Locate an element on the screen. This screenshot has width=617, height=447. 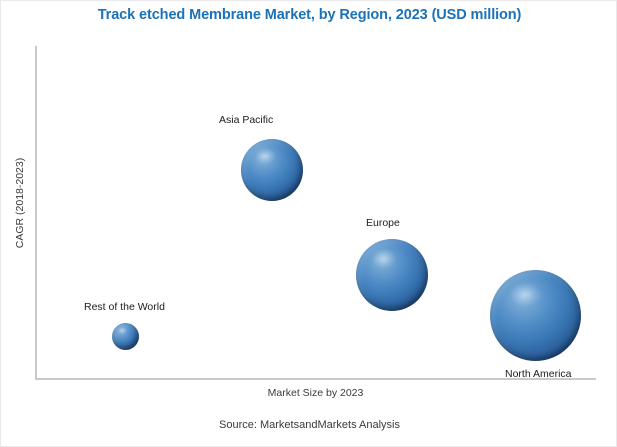
bubble-north-america is located at coordinates (535, 315).